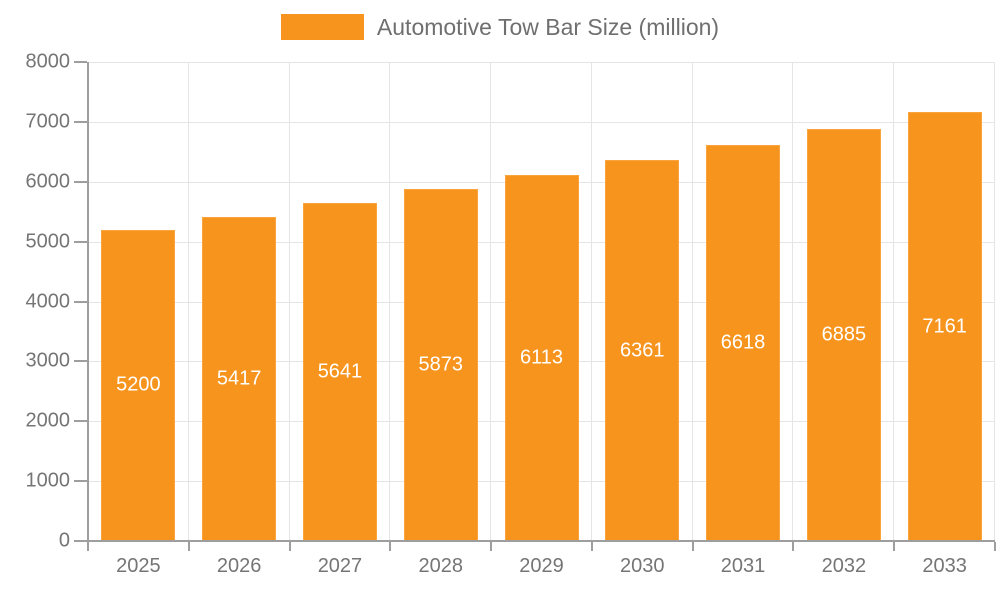 The height and width of the screenshot is (600, 1000). What do you see at coordinates (541, 566) in the screenshot?
I see `x-axis-tick-label: 2029` at bounding box center [541, 566].